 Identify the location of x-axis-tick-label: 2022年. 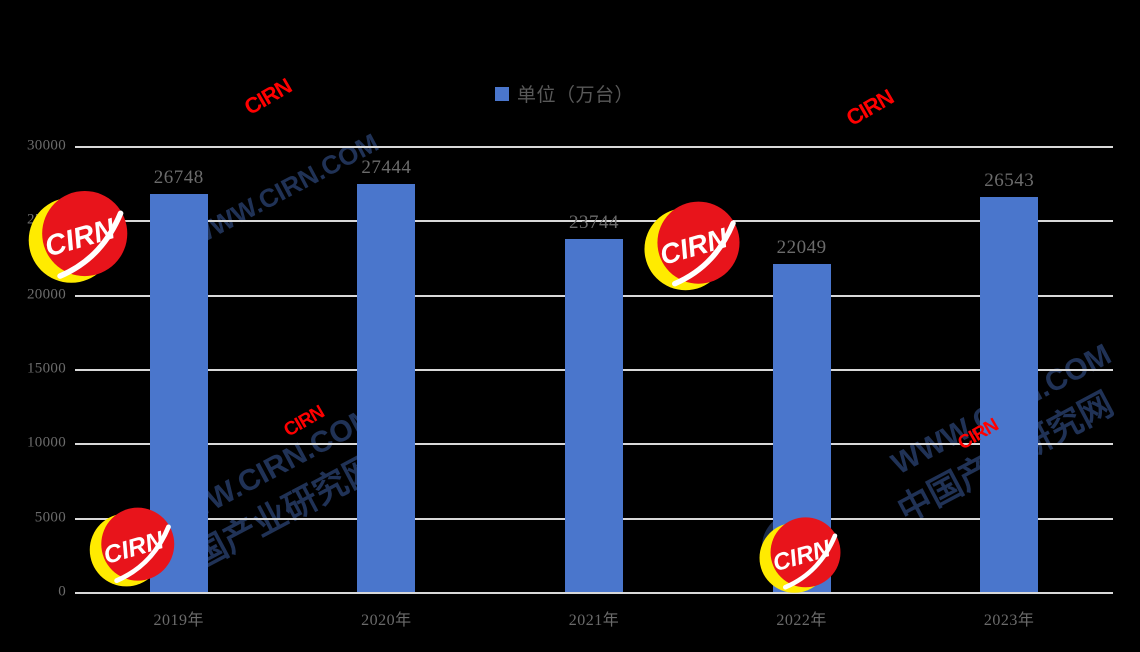
(801, 620).